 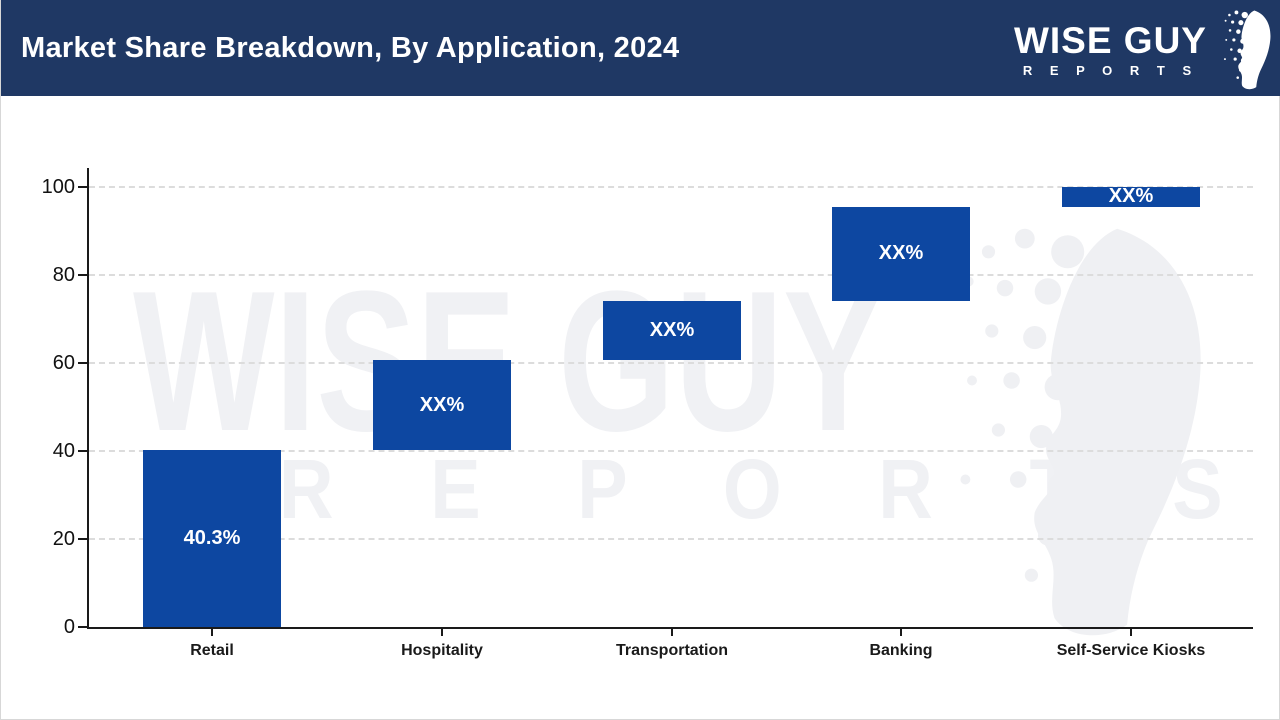 I want to click on y-tick-label-20: 20, so click(x=63, y=539).